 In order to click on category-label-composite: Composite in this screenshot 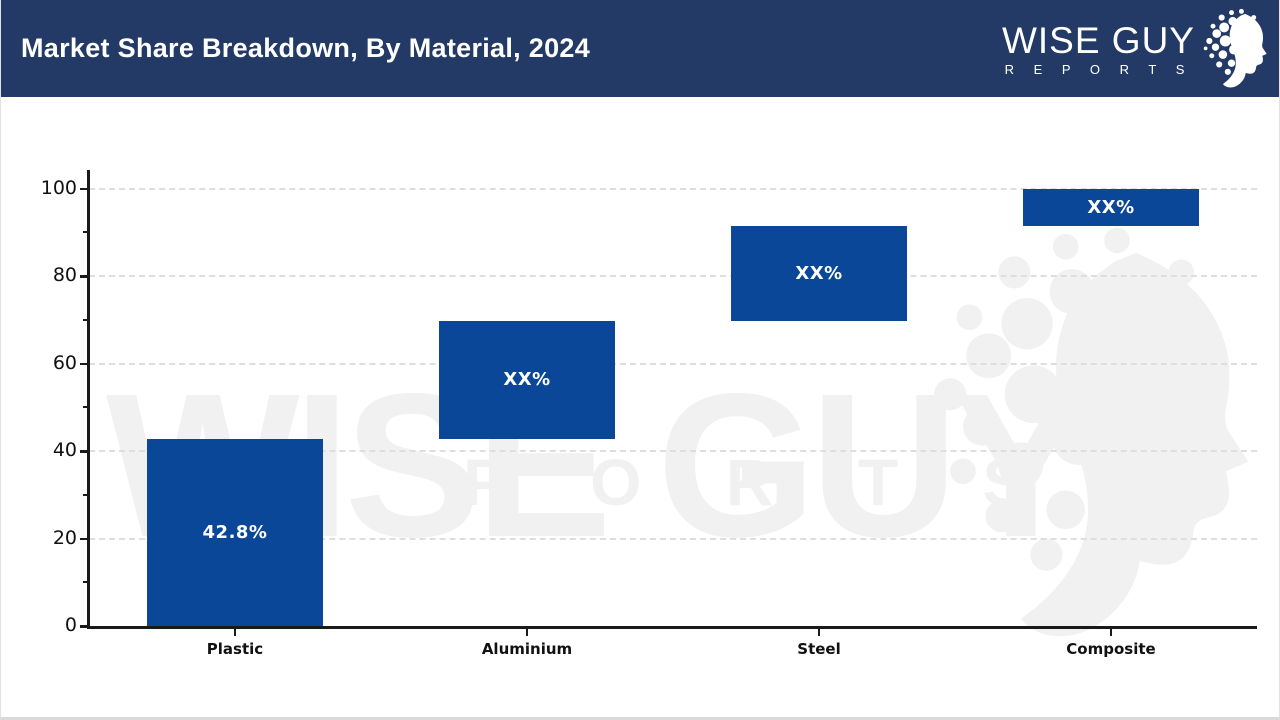, I will do `click(1111, 649)`.